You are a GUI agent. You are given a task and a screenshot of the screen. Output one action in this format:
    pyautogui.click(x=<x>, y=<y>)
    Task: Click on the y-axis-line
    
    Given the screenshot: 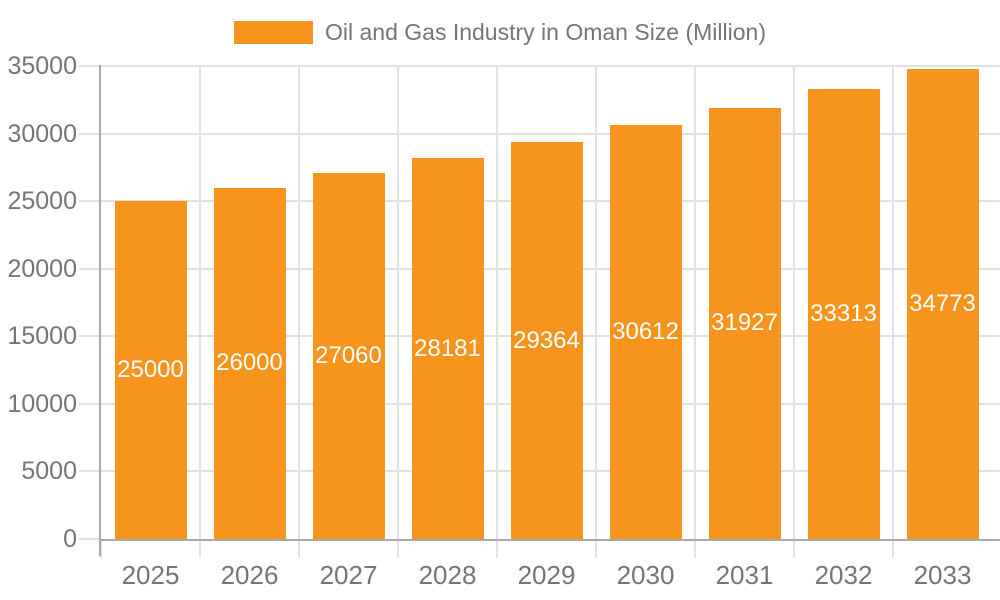 What is the action you would take?
    pyautogui.click(x=100, y=310)
    